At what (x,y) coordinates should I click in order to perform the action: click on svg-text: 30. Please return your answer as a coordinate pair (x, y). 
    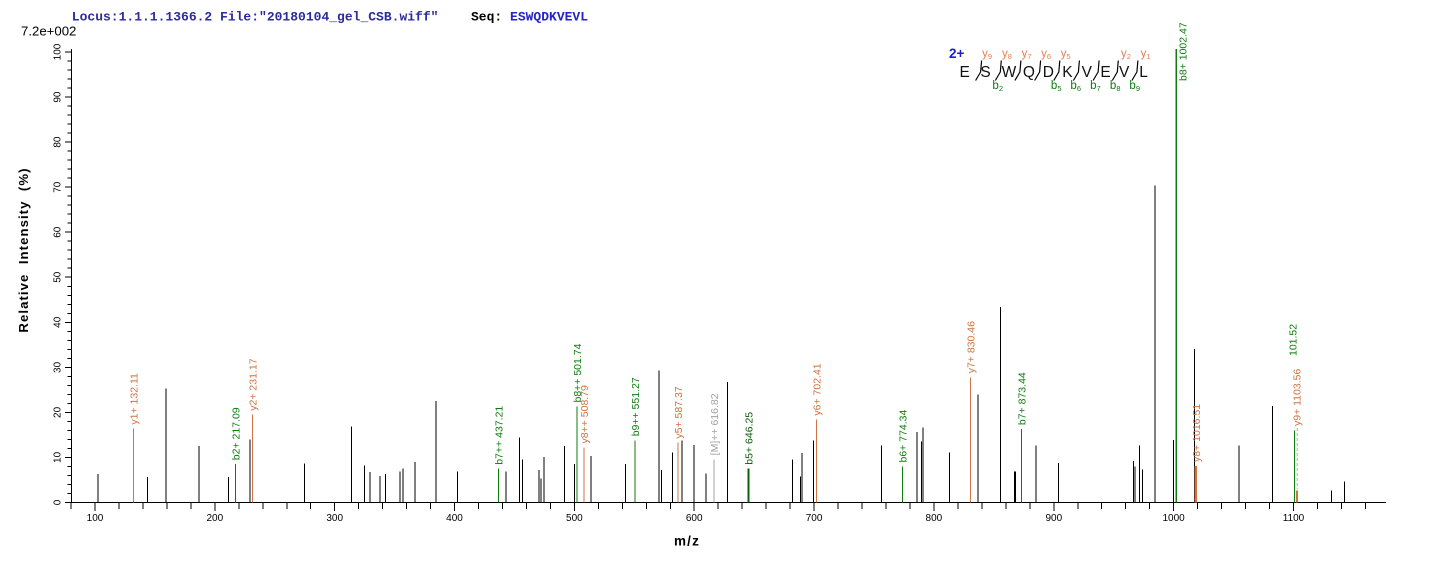
    Looking at the image, I should click on (58, 367).